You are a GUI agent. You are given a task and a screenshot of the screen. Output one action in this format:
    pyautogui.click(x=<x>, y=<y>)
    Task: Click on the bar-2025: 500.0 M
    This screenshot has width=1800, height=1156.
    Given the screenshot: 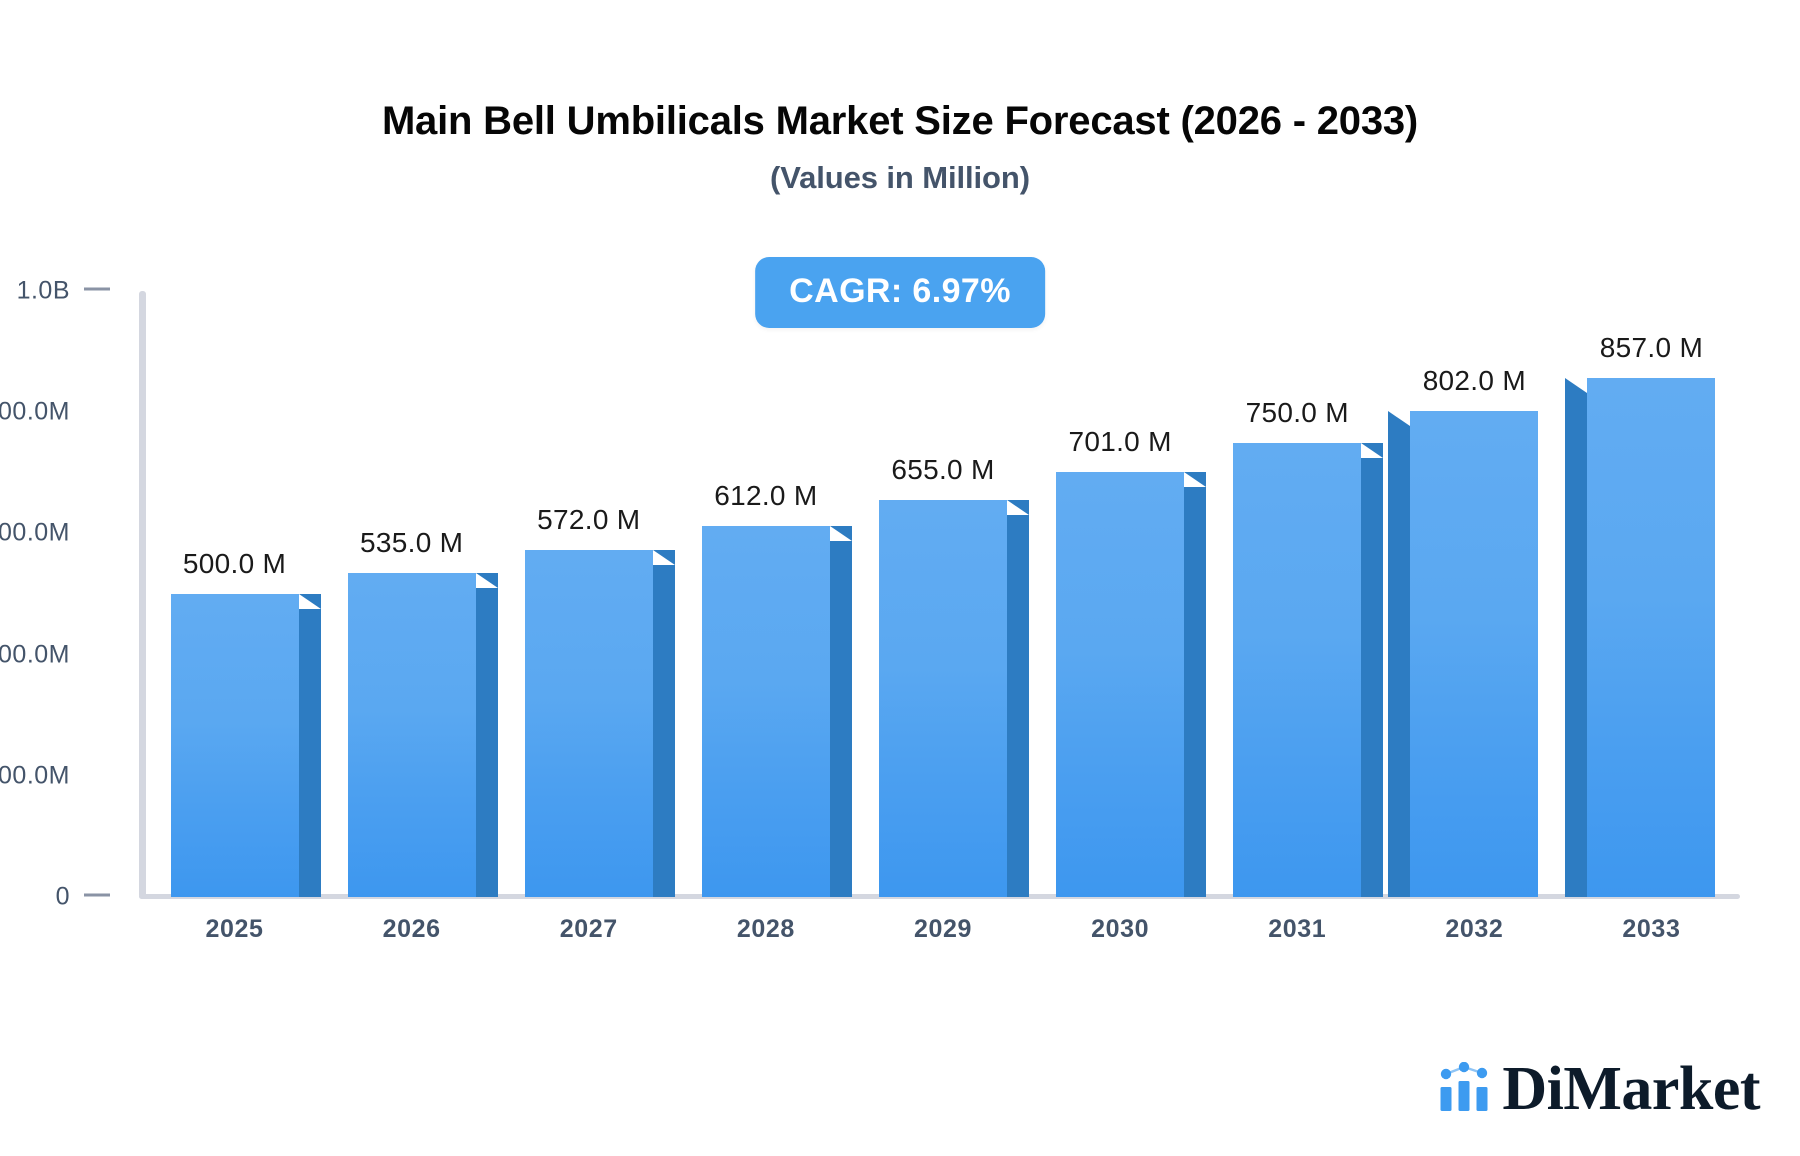 What is the action you would take?
    pyautogui.click(x=245, y=722)
    